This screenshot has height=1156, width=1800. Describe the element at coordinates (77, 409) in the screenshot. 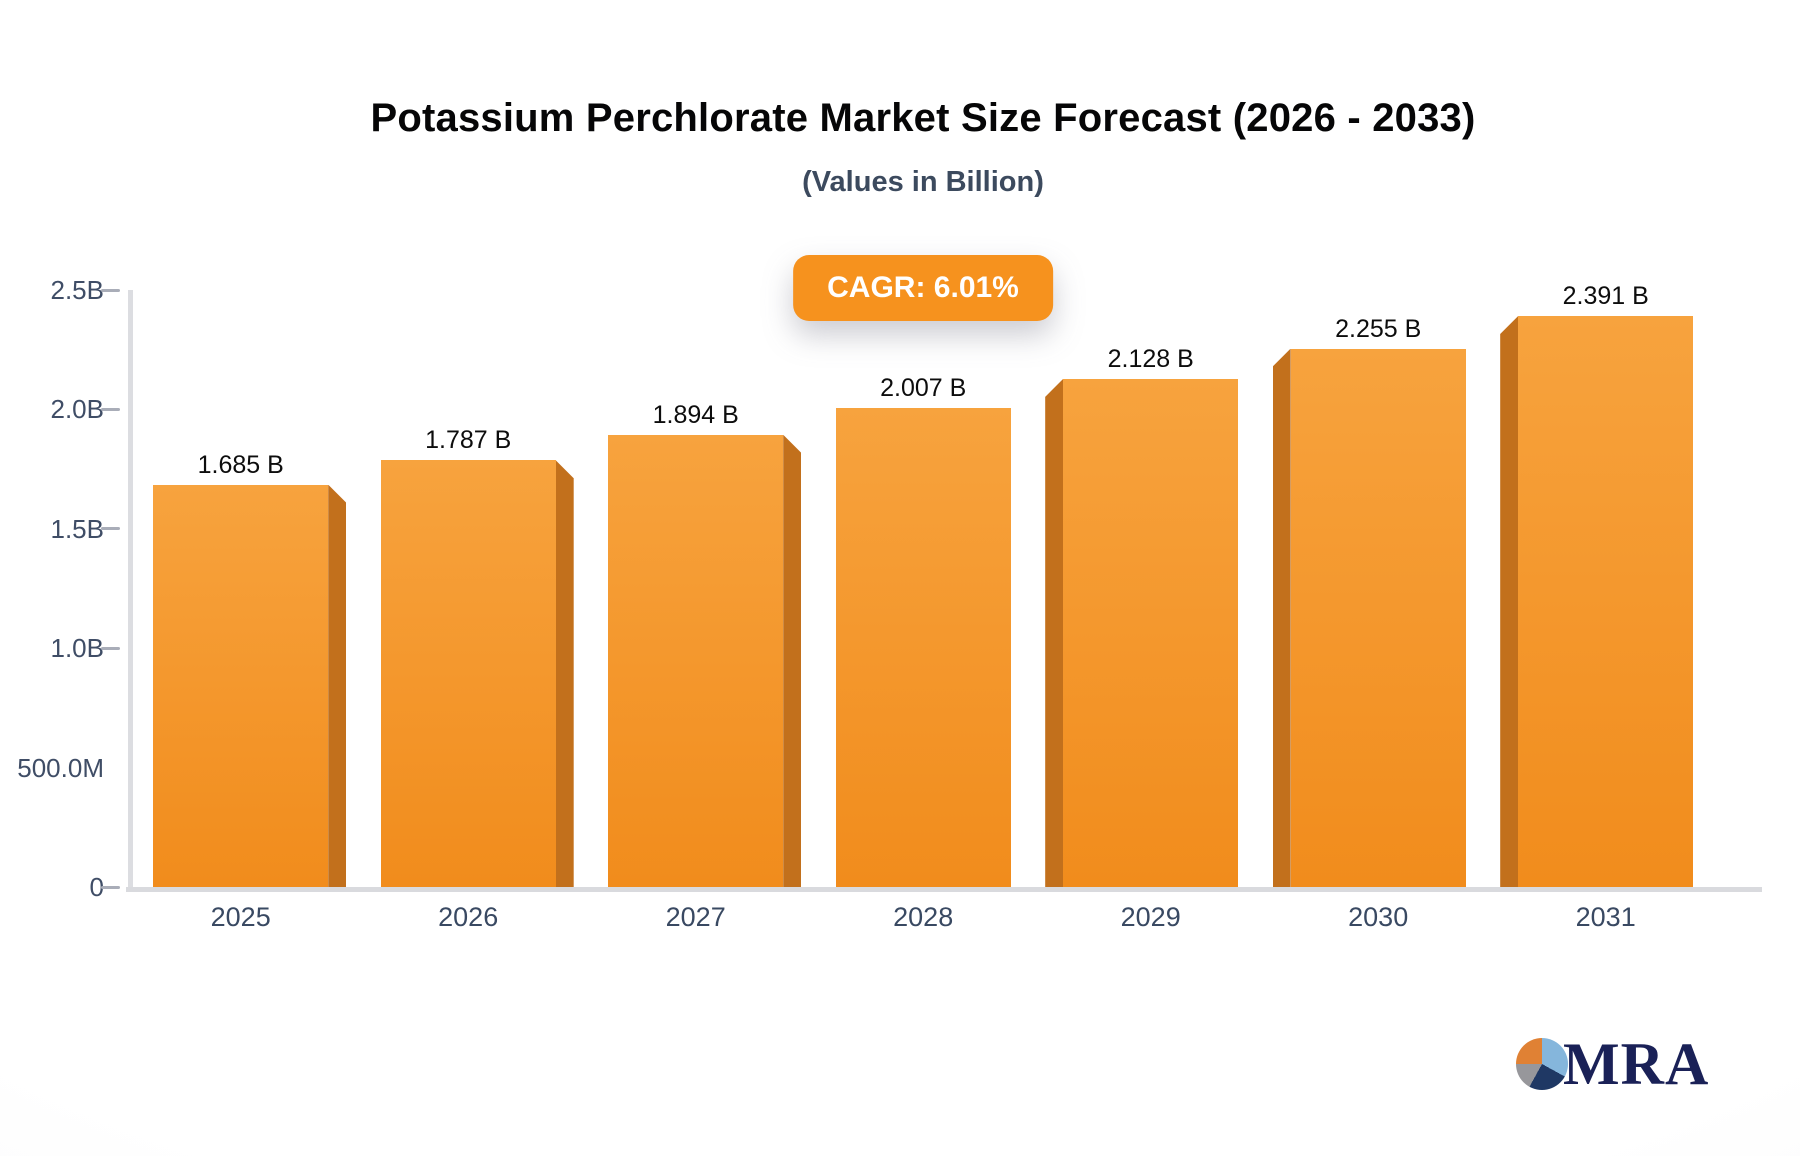

I see `y-tick-label: 2.0B` at that location.